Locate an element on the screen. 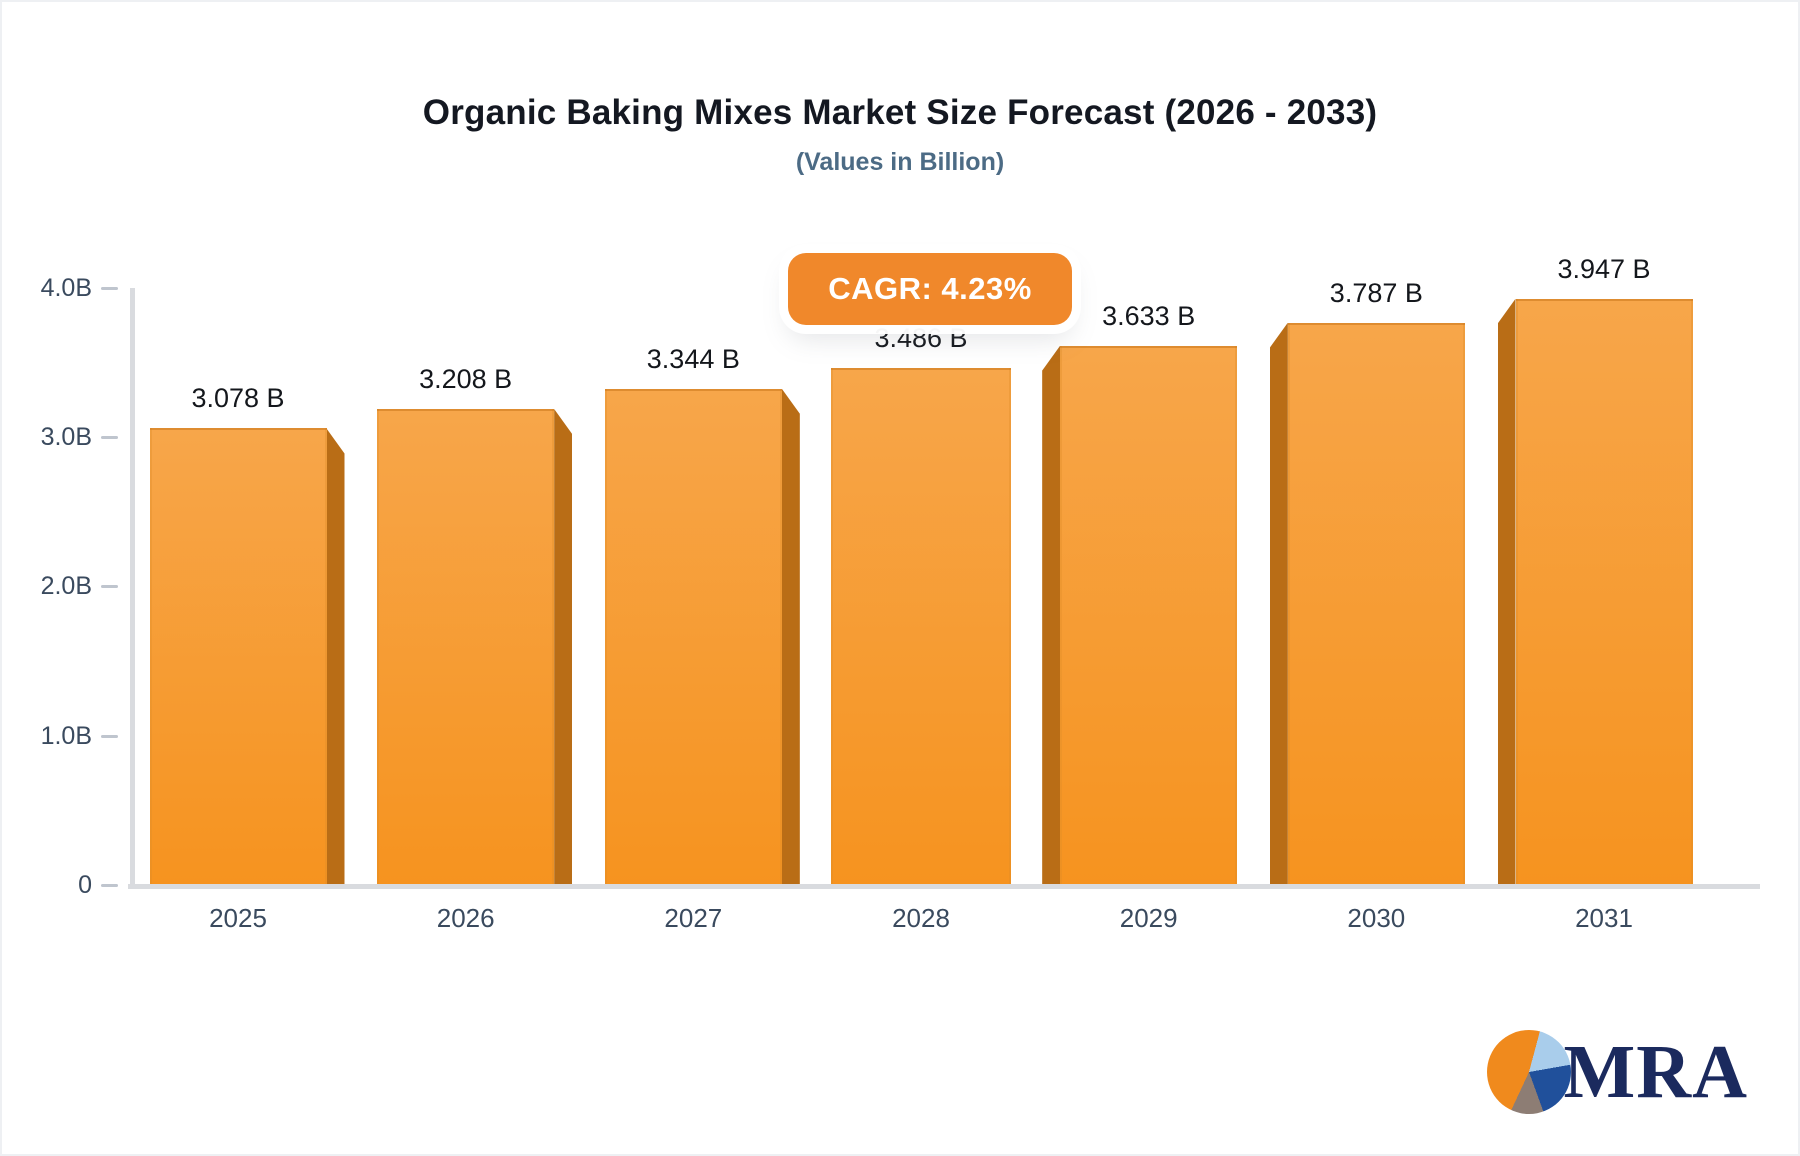 The width and height of the screenshot is (1800, 1156). y-axis-line is located at coordinates (132, 588).